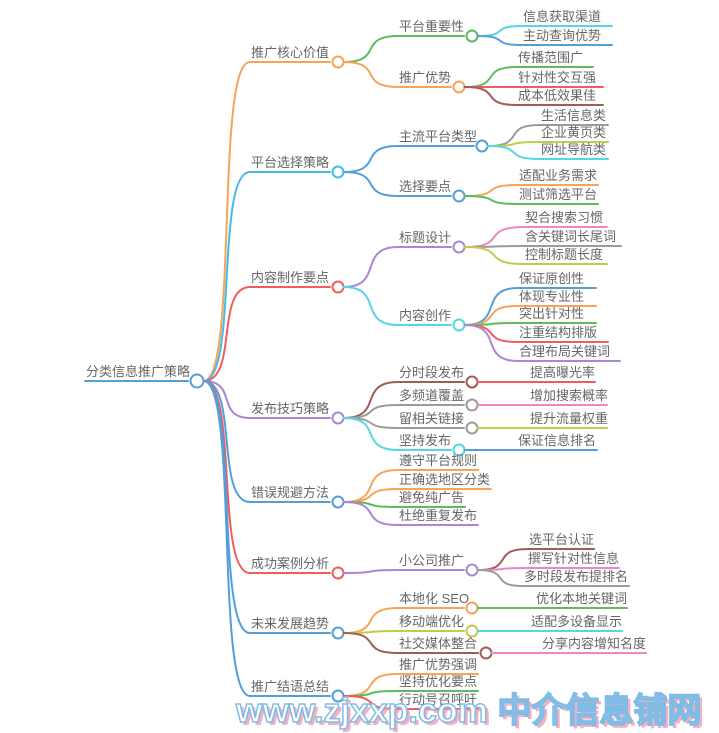  Describe the element at coordinates (438, 681) in the screenshot. I see `node-label: 坚持优化要点` at that location.